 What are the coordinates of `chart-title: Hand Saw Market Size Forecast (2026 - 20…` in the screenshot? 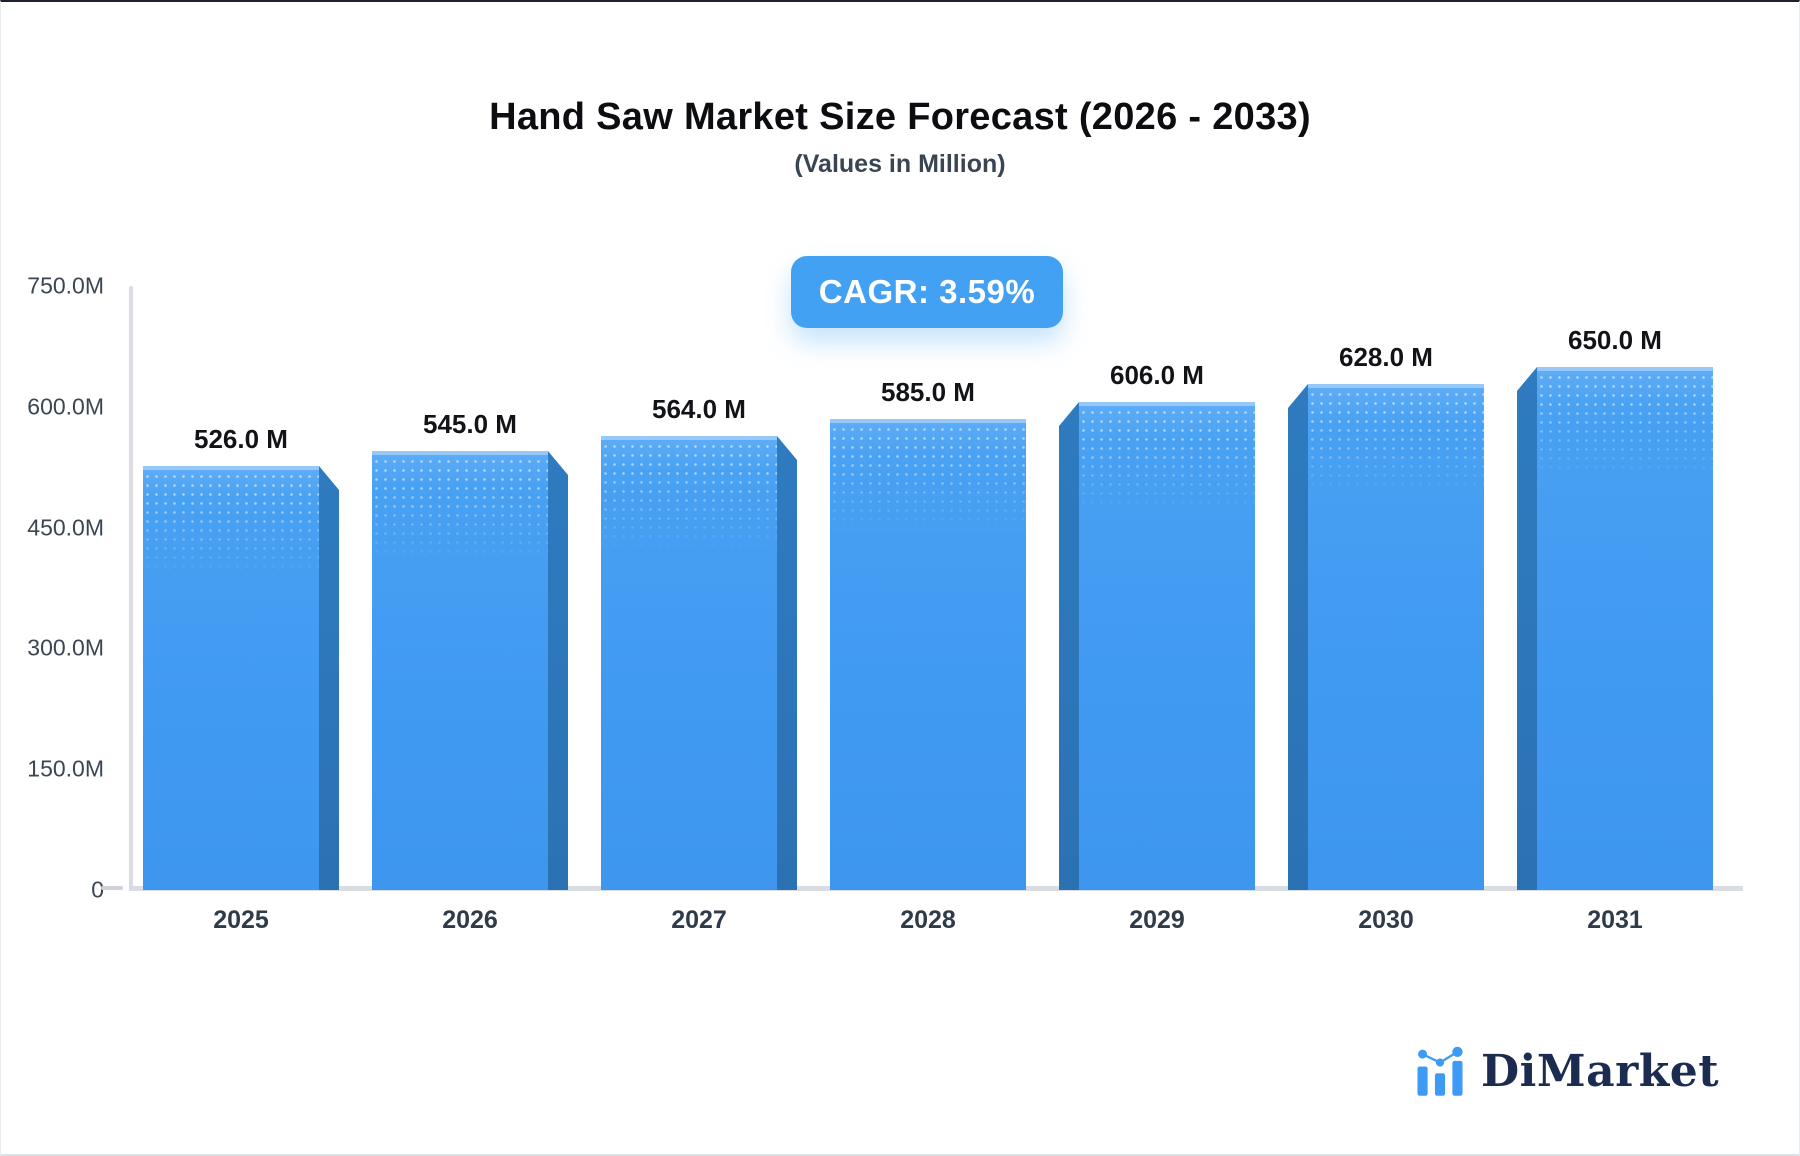 It's located at (900, 117).